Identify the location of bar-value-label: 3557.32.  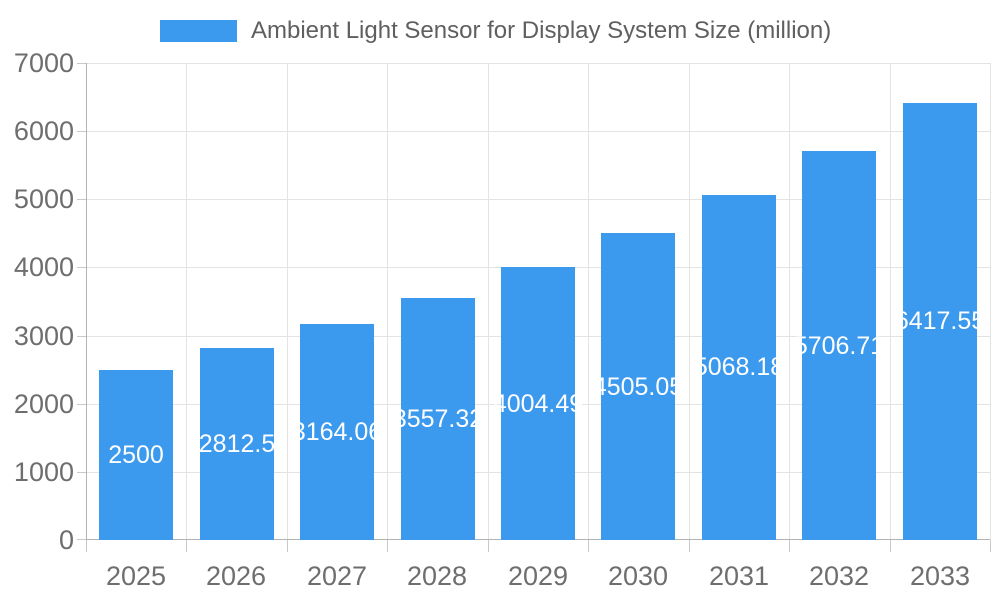
(438, 419).